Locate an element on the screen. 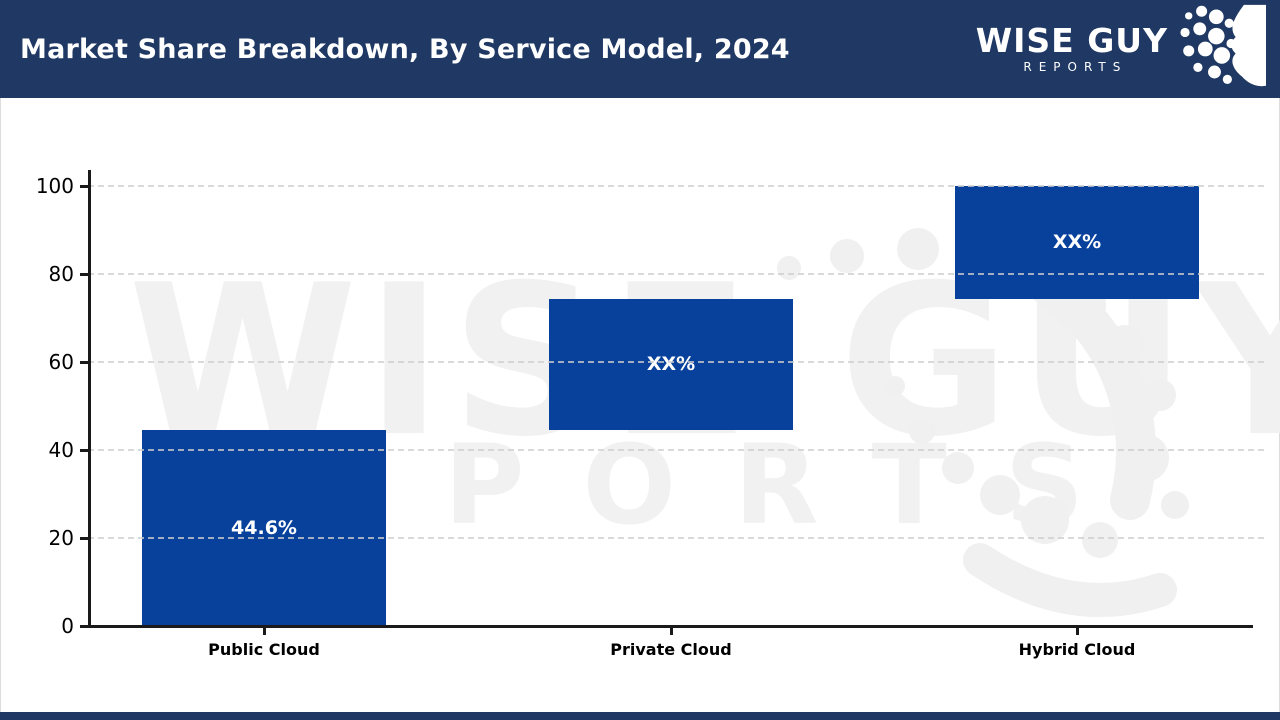  wise-guy-reports-logo: WISE GUY REPORTS is located at coordinates (1121, 49).